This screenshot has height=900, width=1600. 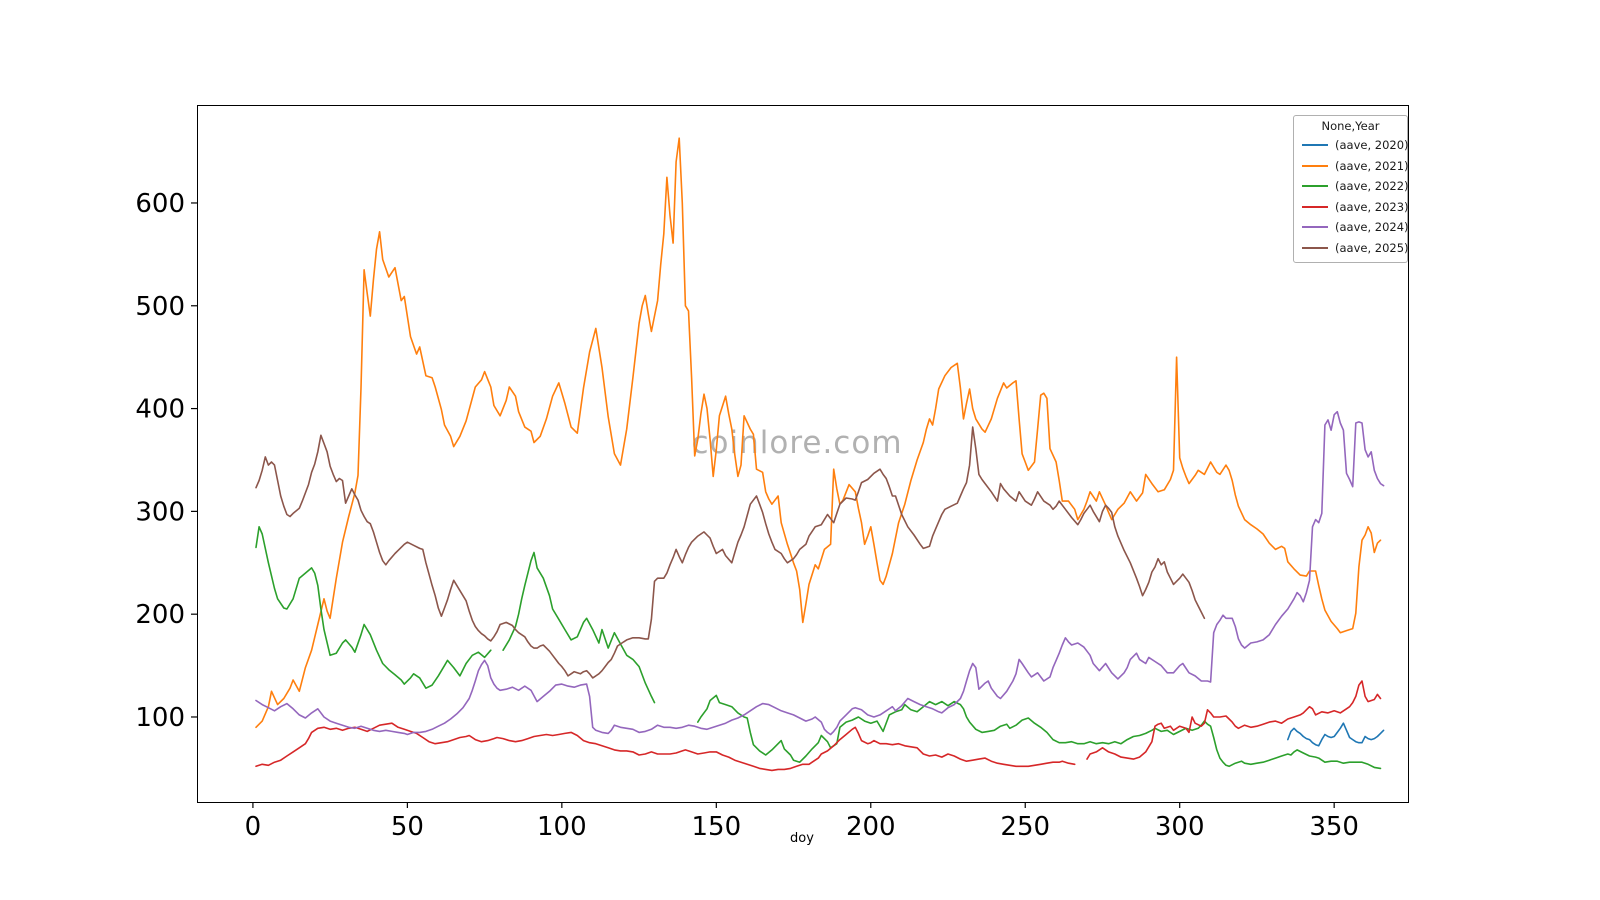 What do you see at coordinates (802, 838) in the screenshot?
I see `x-axis-label: doy` at bounding box center [802, 838].